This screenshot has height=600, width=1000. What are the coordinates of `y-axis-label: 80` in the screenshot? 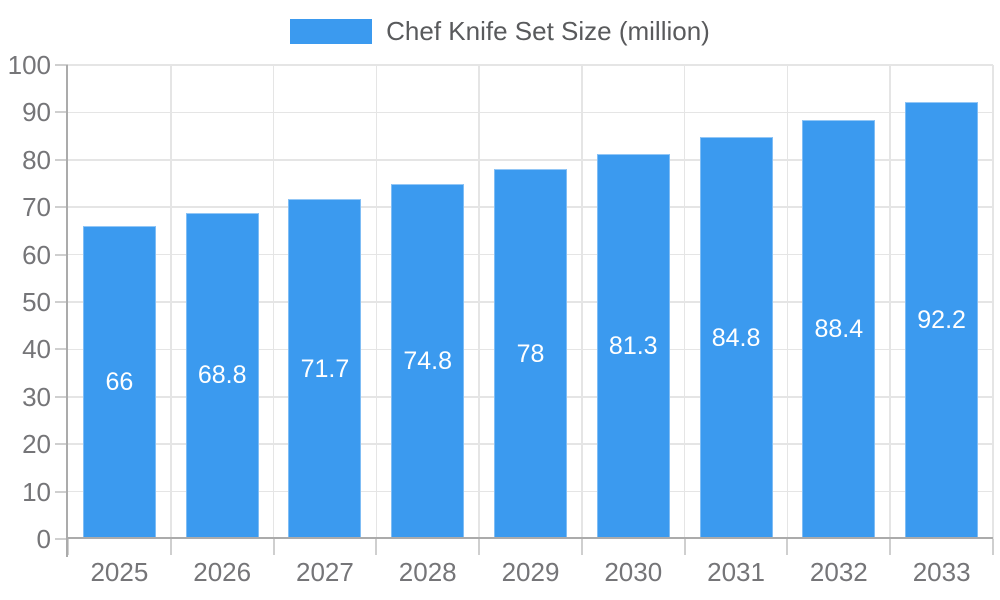 It's located at (36, 159).